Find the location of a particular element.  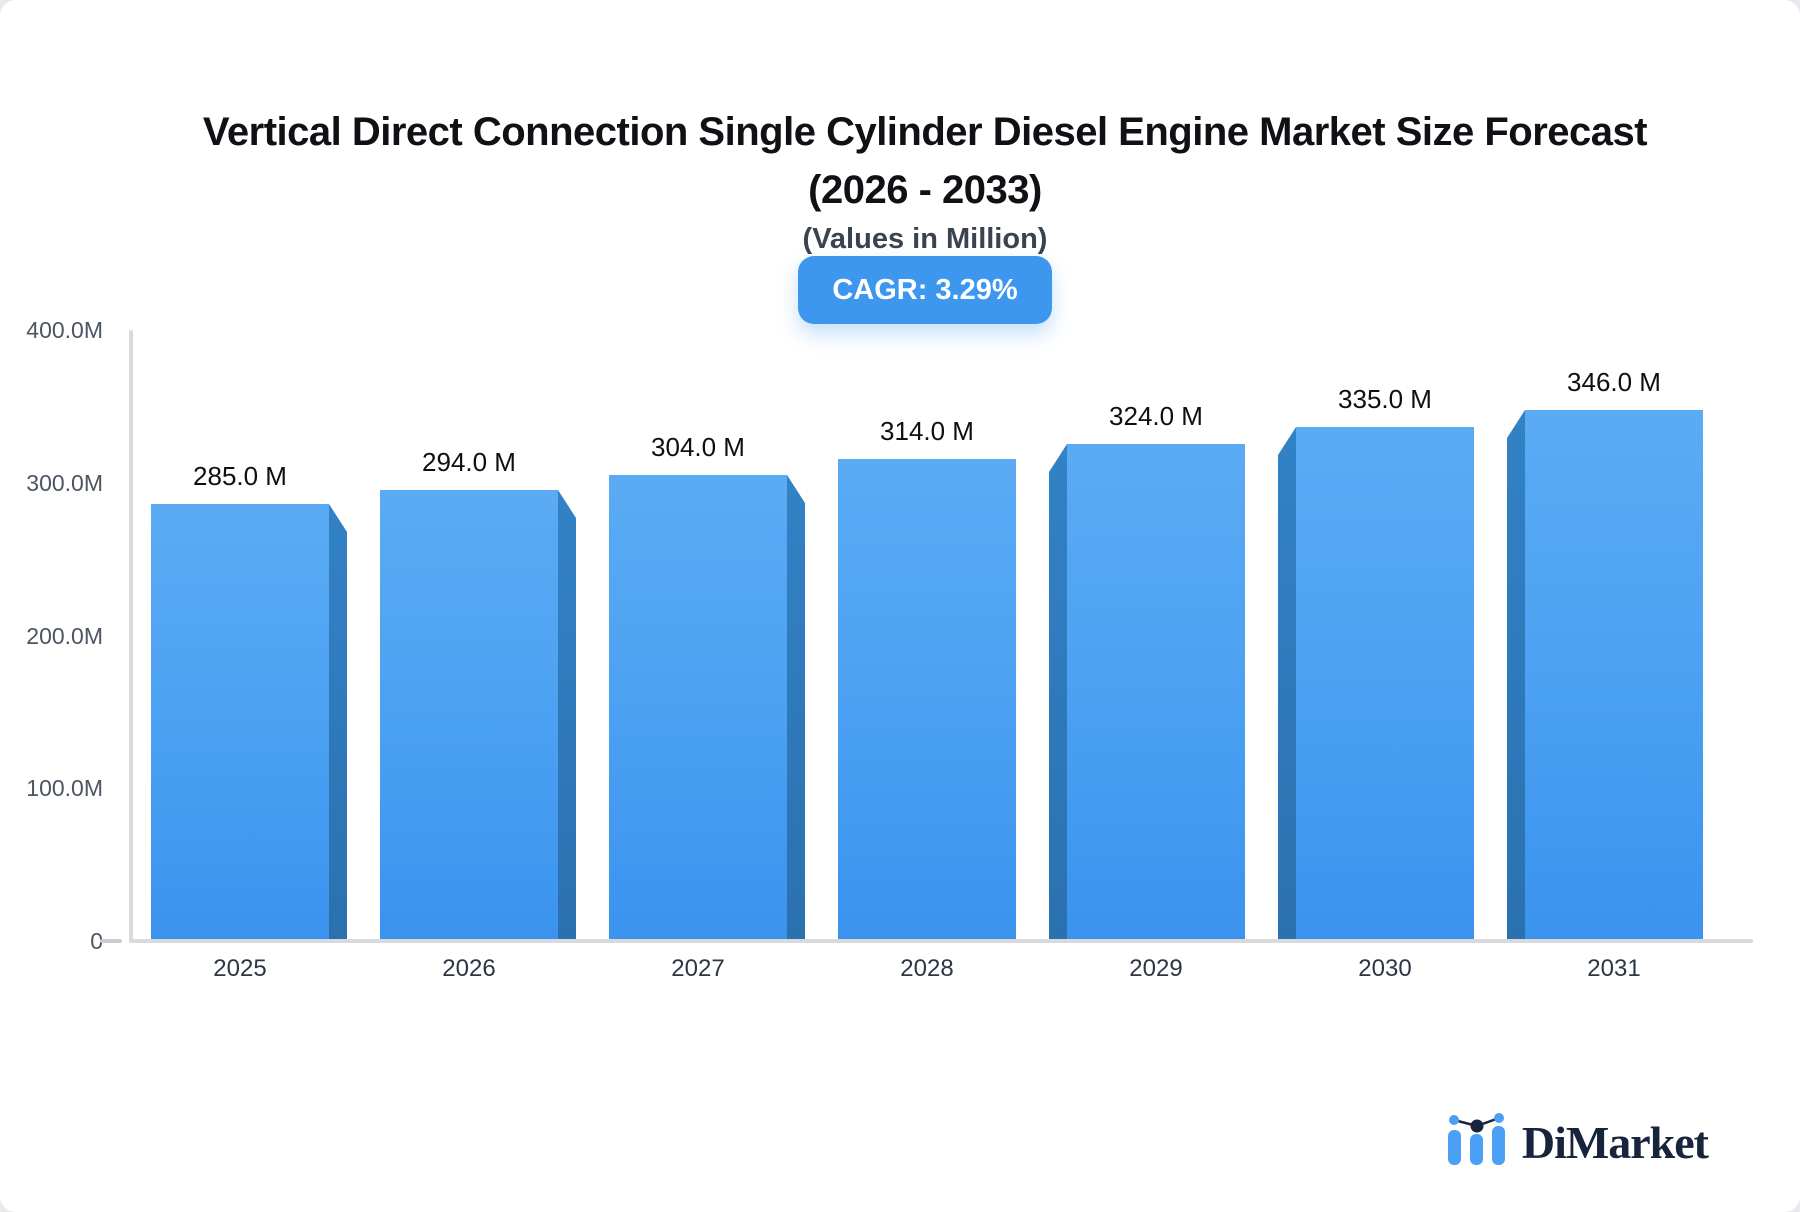

bar-value-label: 285.0 M is located at coordinates (240, 476).